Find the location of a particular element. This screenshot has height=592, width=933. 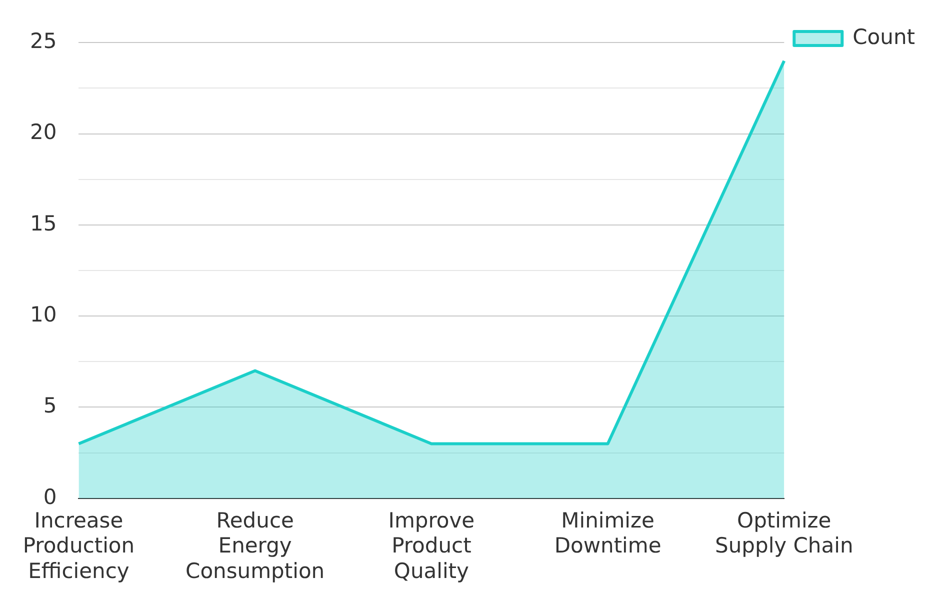

x-tick-label: Increase Production Efficiency is located at coordinates (78, 545).